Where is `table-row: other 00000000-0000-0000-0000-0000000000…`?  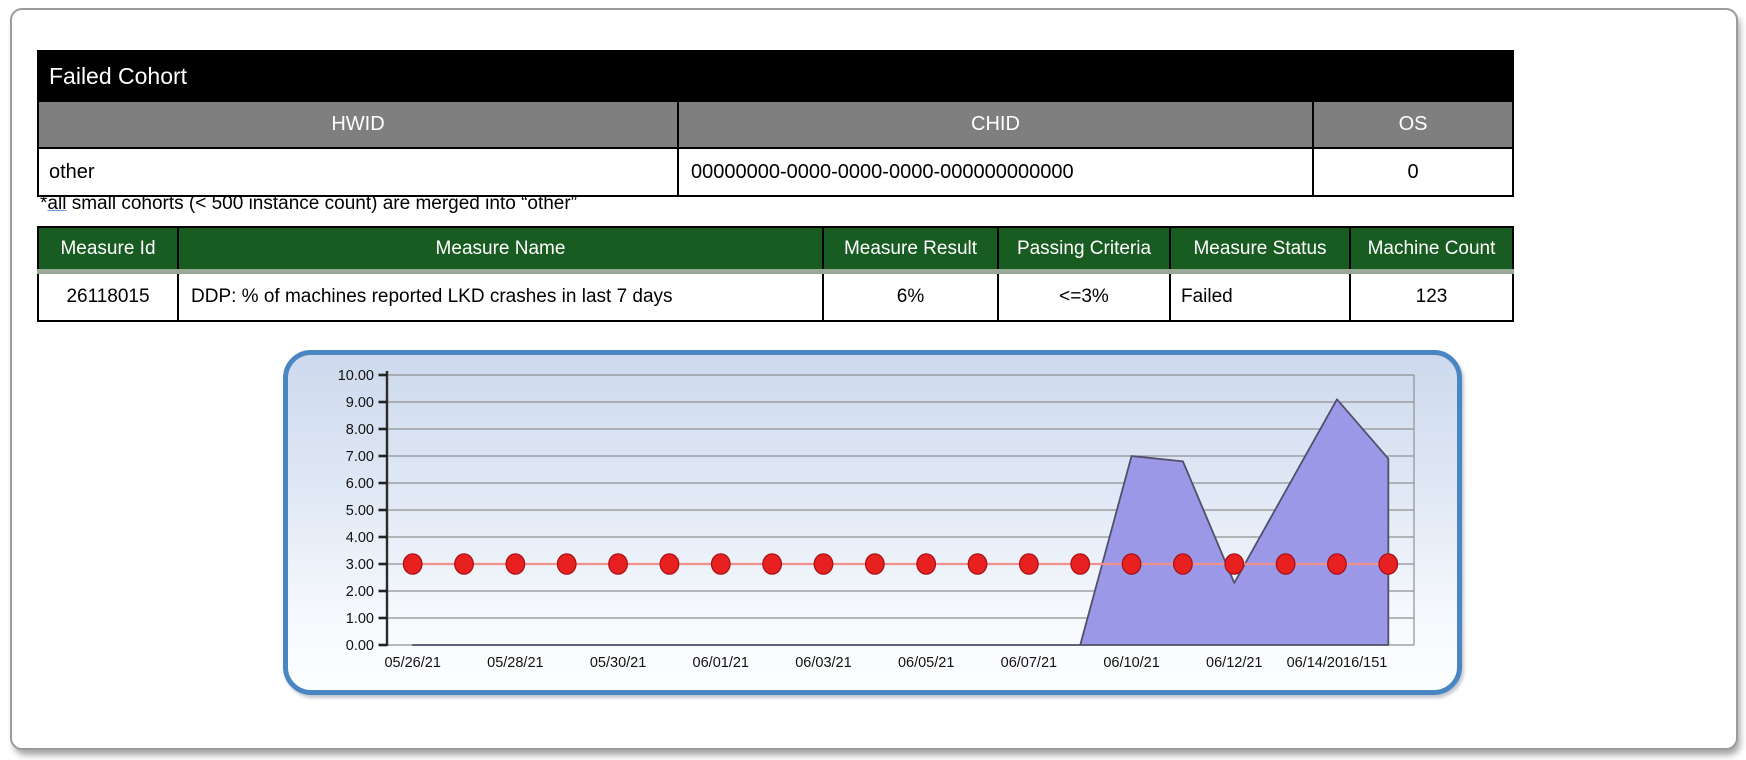
table-row: other 00000000-0000-0000-0000-0000000000… is located at coordinates (776, 172).